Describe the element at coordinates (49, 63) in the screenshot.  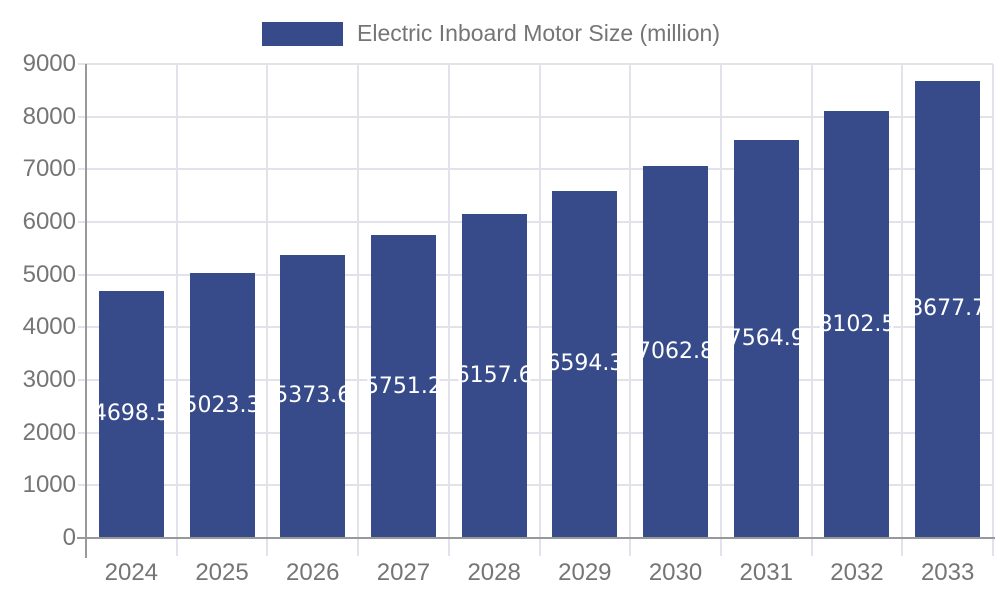
I see `y-tick-label: 9000` at that location.